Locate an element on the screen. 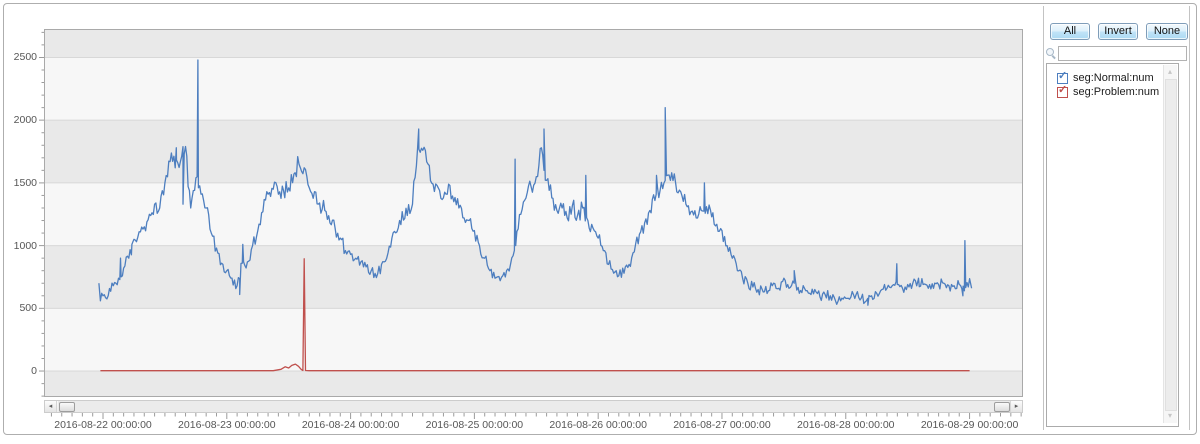 This screenshot has height=444, width=1200. y-axis-ticks is located at coordinates (41, 214).